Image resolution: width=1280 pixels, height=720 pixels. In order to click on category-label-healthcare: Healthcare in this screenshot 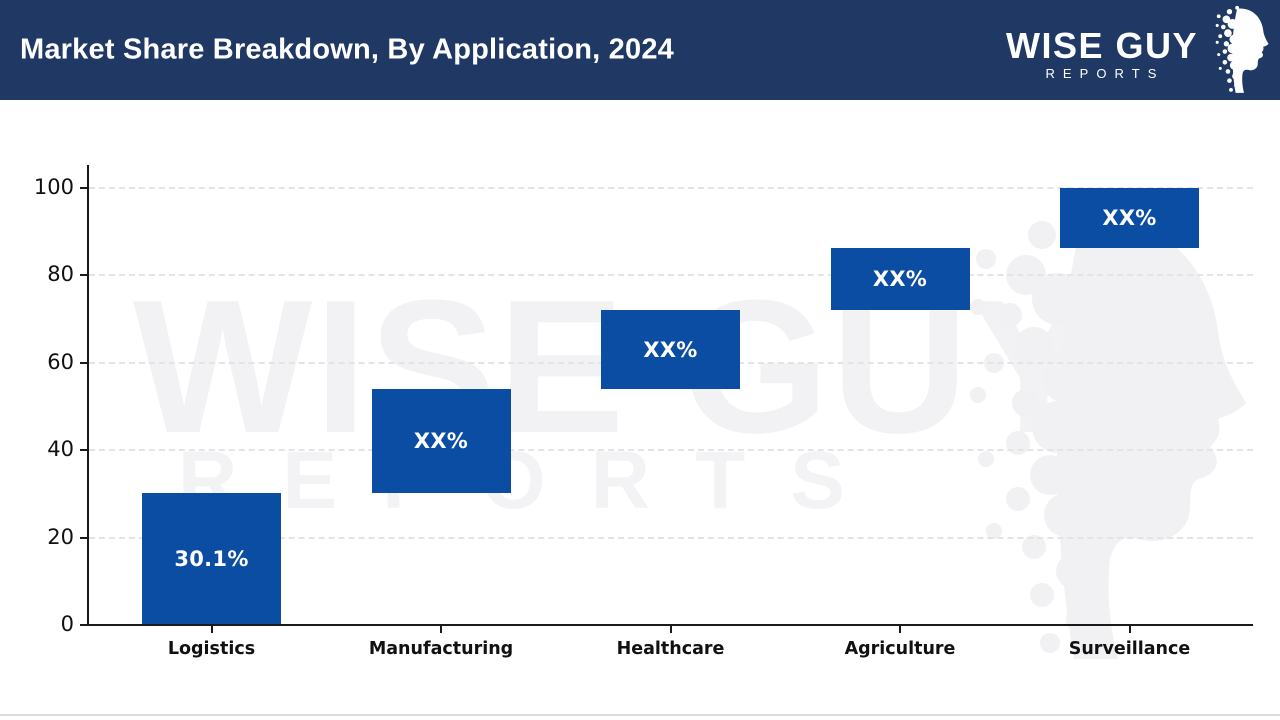, I will do `click(670, 649)`.